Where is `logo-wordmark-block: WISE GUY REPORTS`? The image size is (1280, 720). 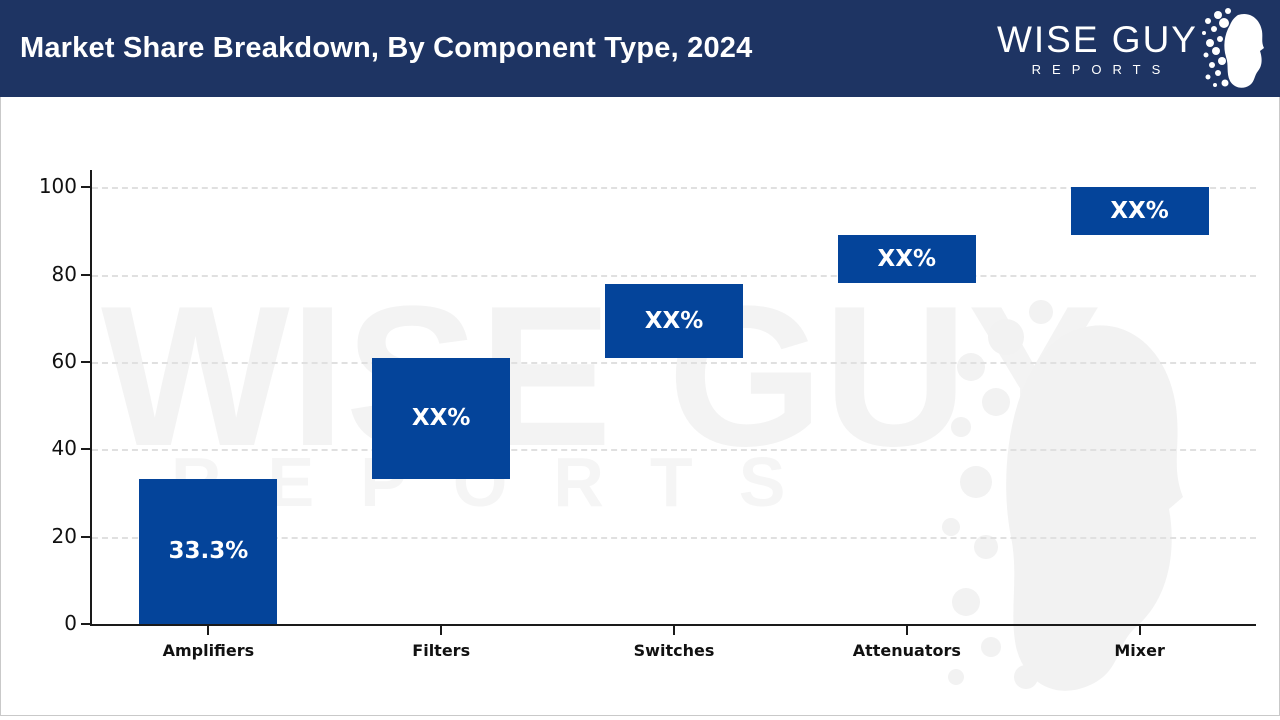 logo-wordmark-block: WISE GUY REPORTS is located at coordinates (1097, 48).